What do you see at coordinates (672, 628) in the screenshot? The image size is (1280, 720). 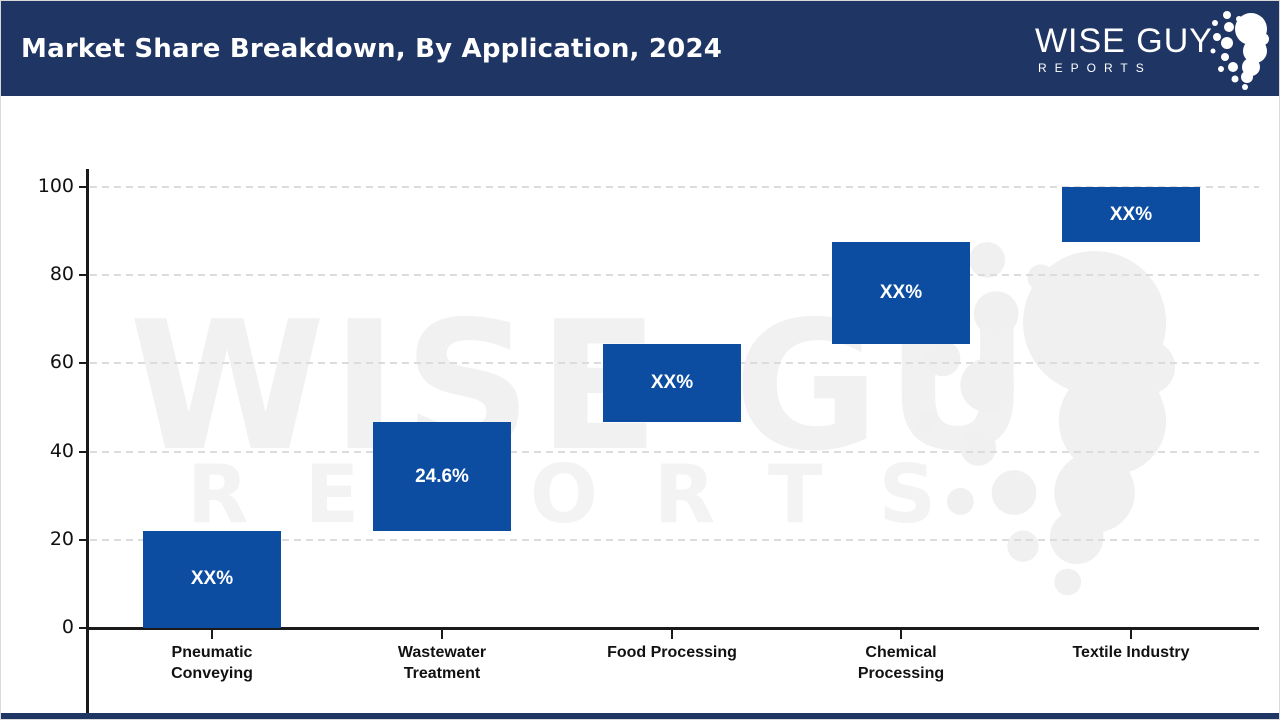 I see `x-axis-line` at bounding box center [672, 628].